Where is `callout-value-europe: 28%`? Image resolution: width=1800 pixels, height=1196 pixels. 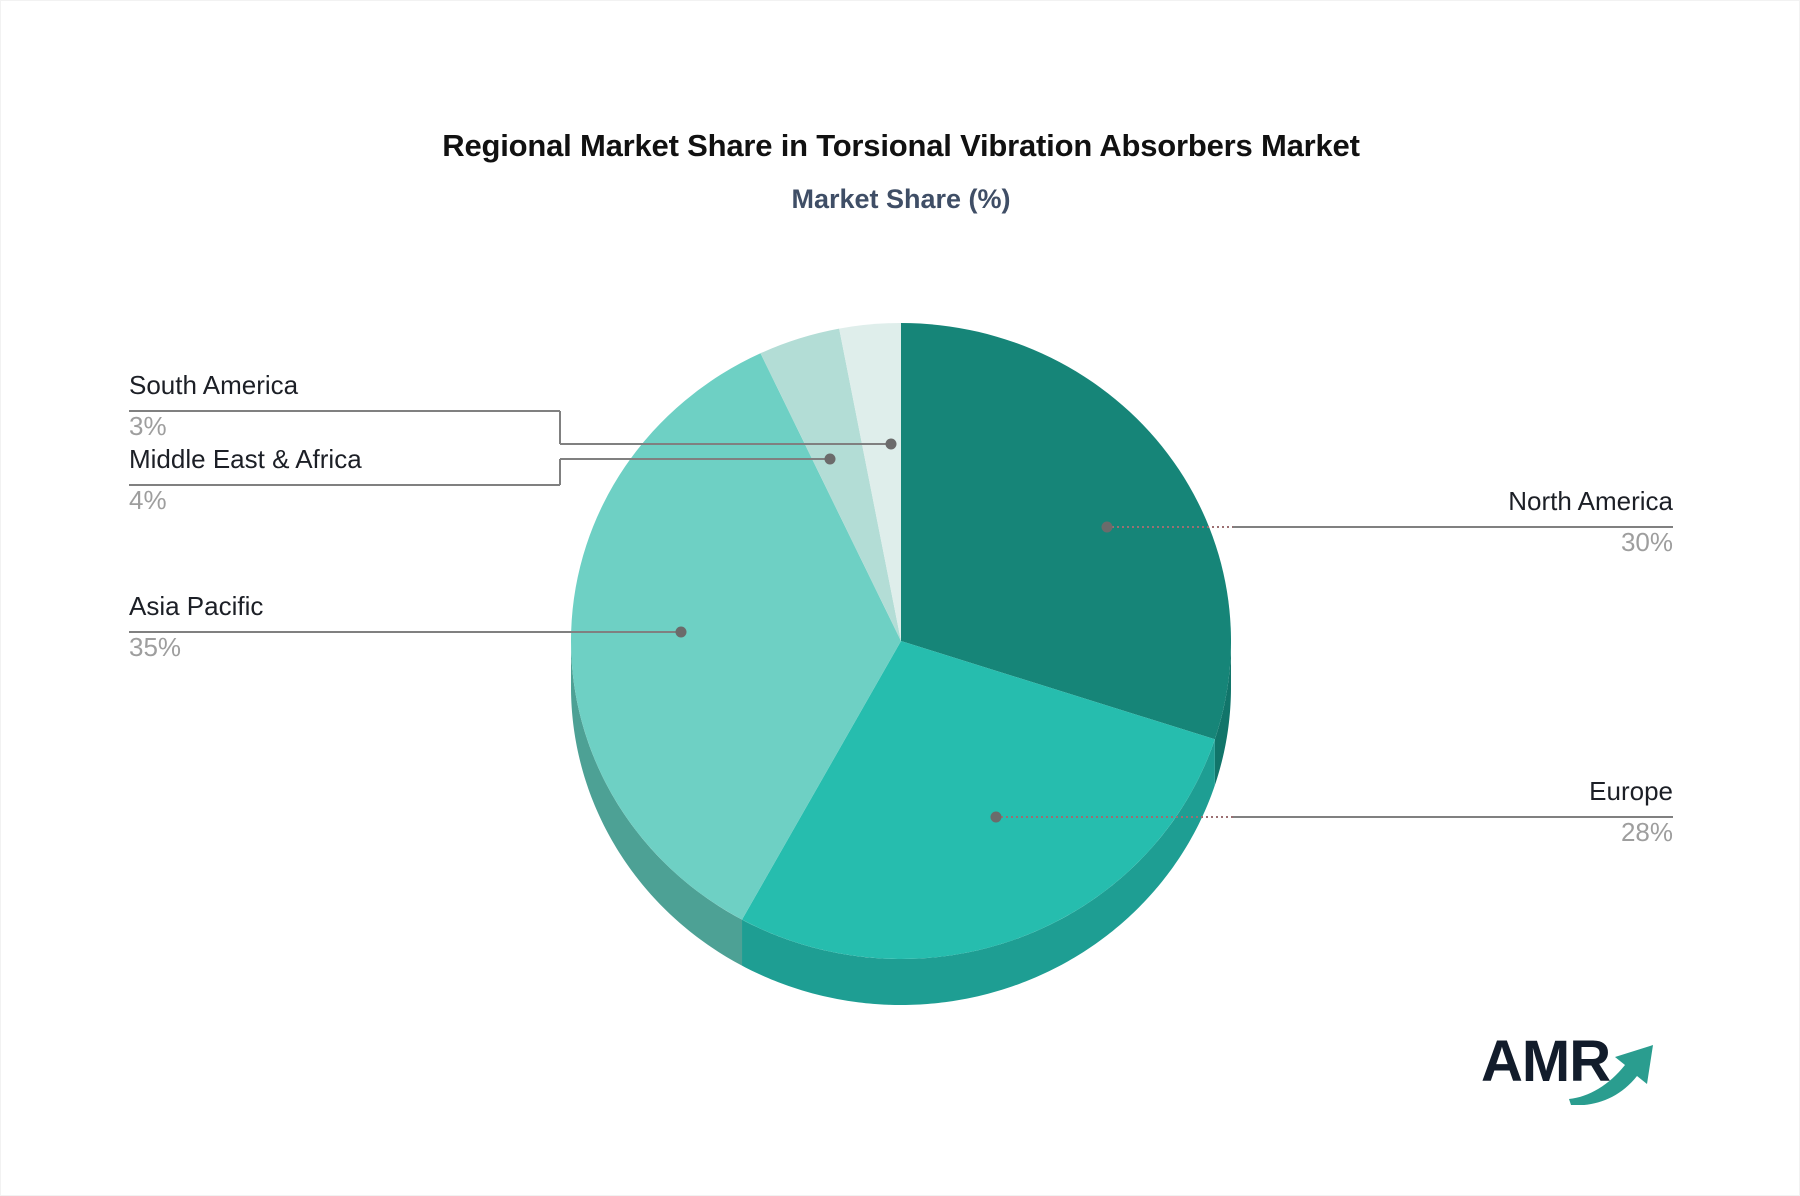
callout-value-europe: 28% is located at coordinates (1646, 831).